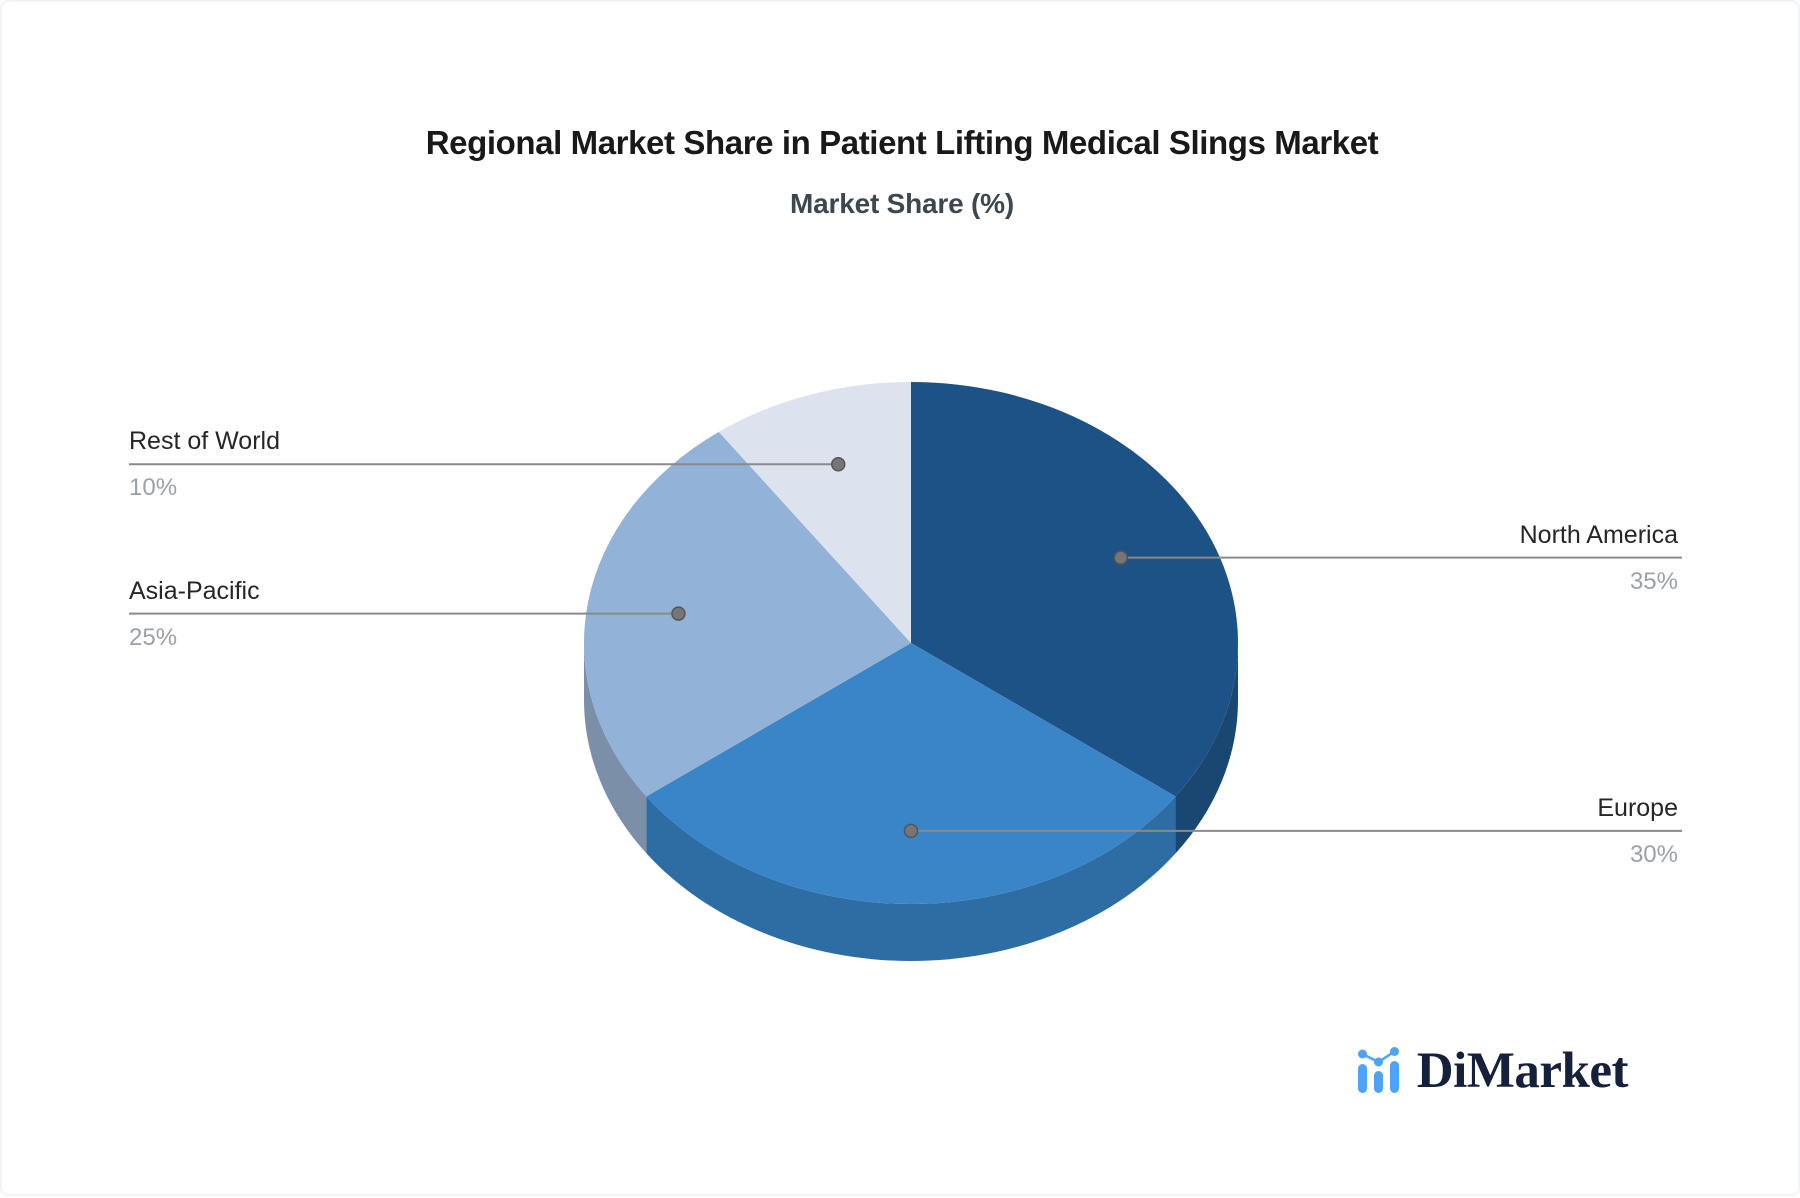  Describe the element at coordinates (1206, 748) in the screenshot. I see `pie-slice-side-north-america` at that location.